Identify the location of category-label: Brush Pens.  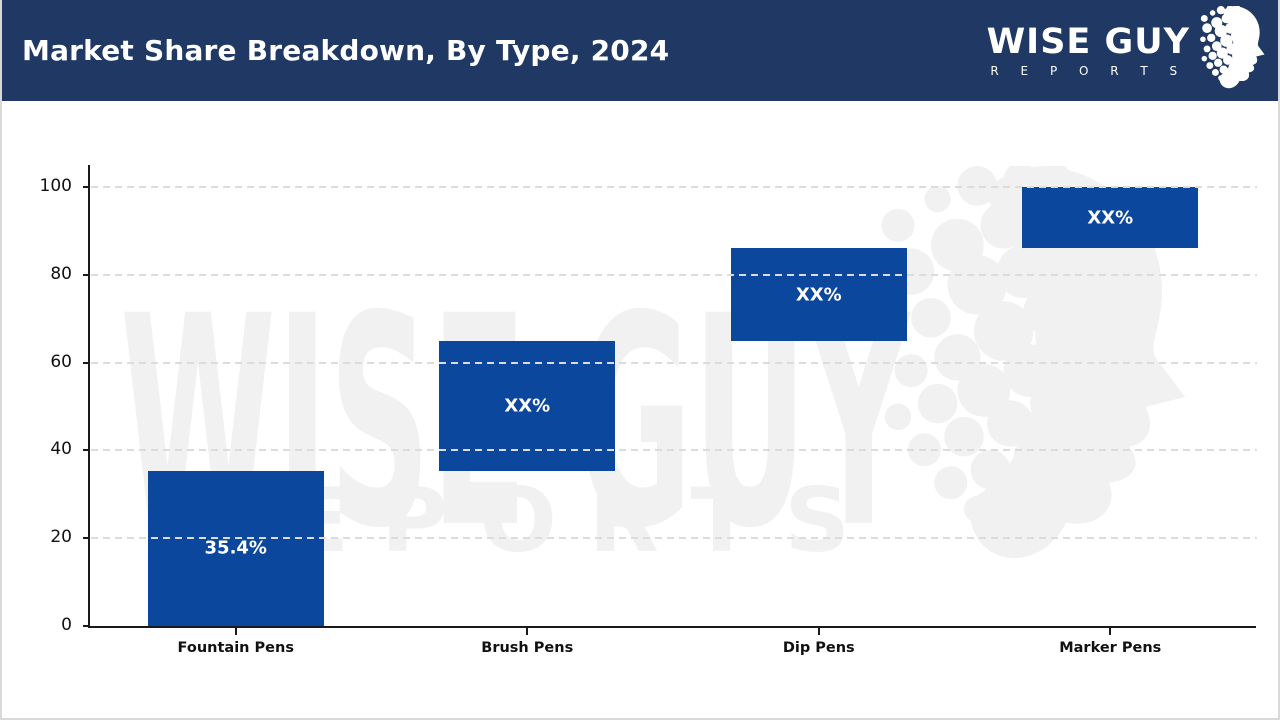
(527, 648).